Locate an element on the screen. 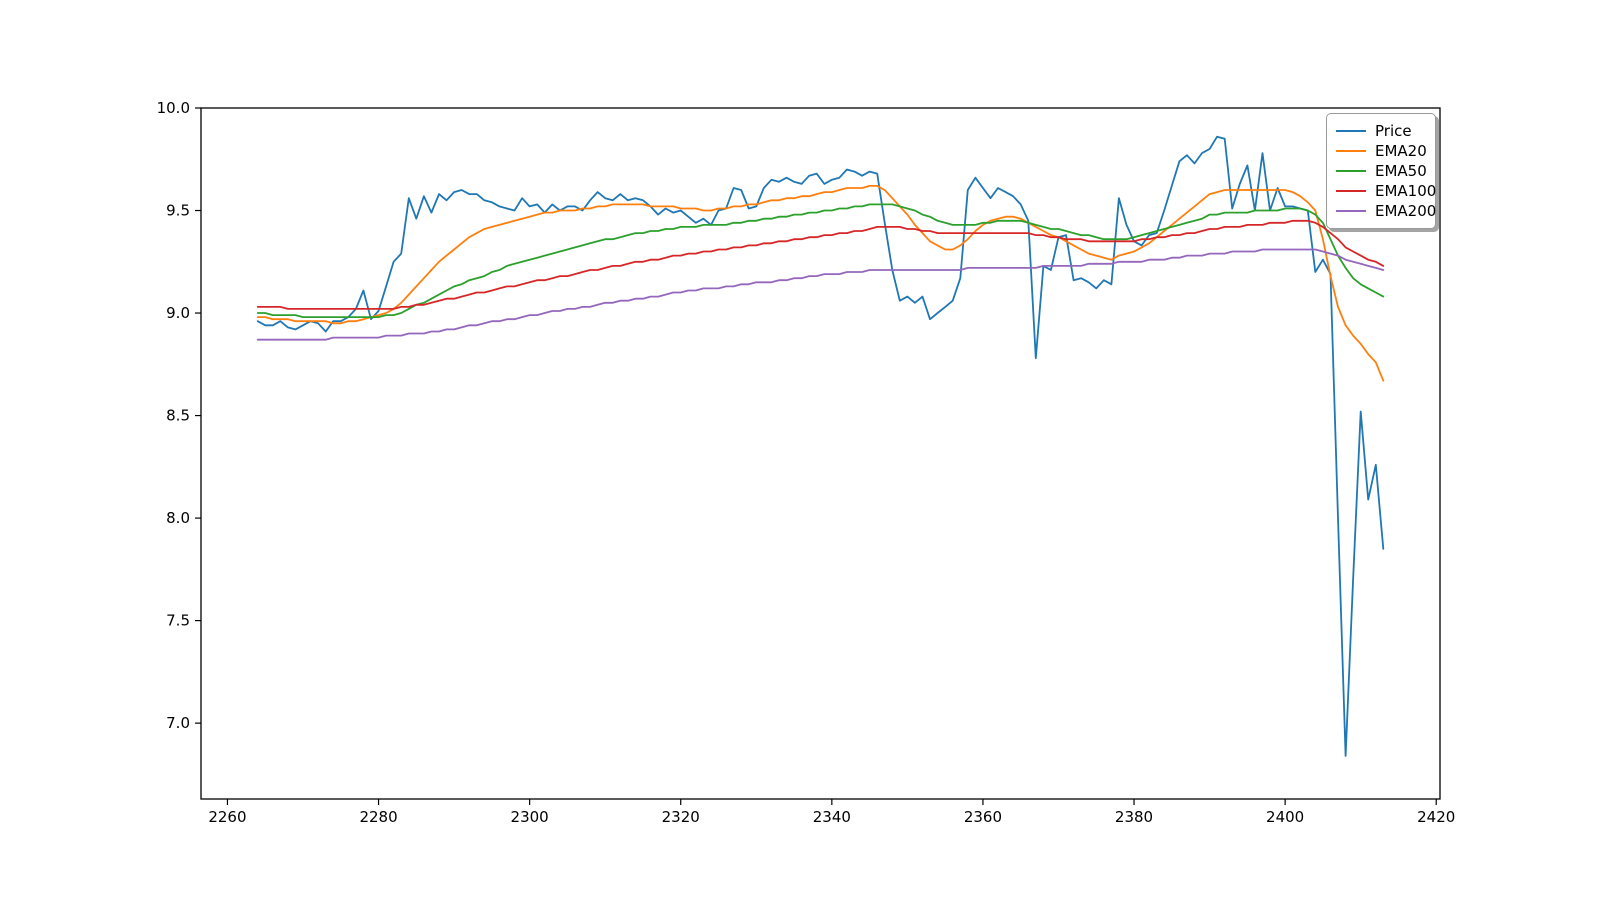 This screenshot has width=1600, height=900. ema100-line is located at coordinates (820, 264).